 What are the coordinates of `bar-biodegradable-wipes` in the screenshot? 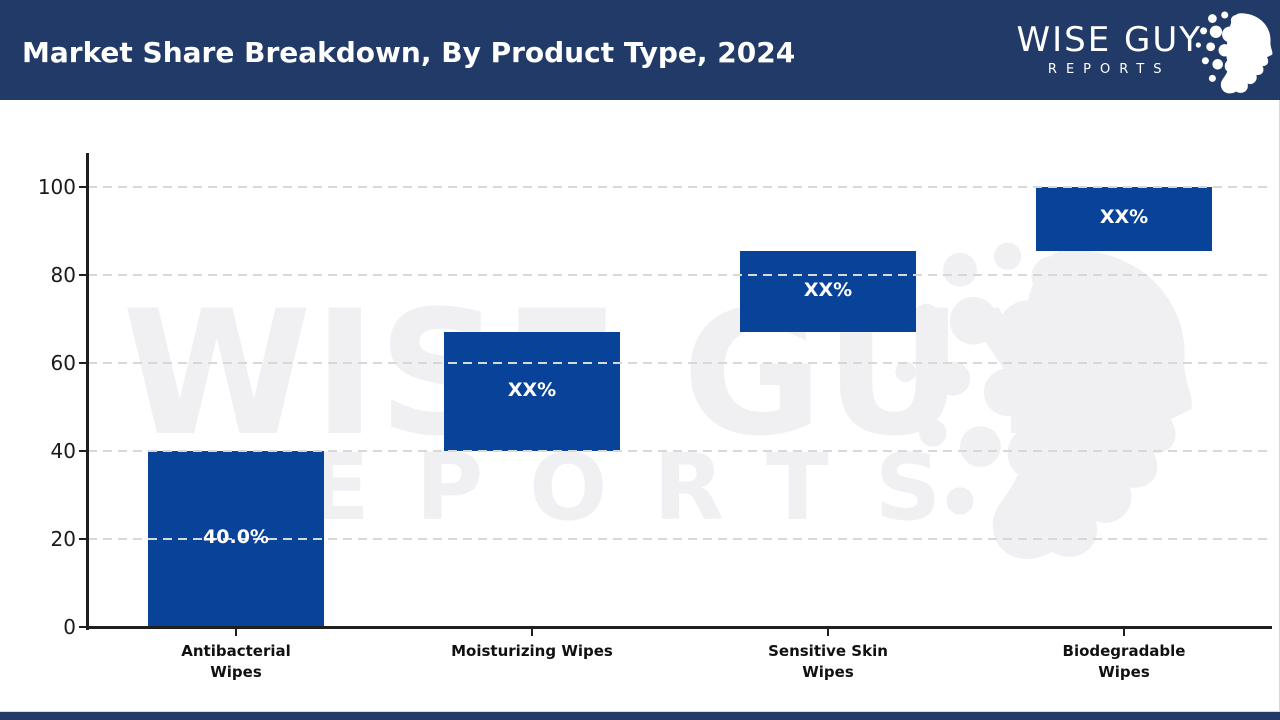 It's located at (1124, 219).